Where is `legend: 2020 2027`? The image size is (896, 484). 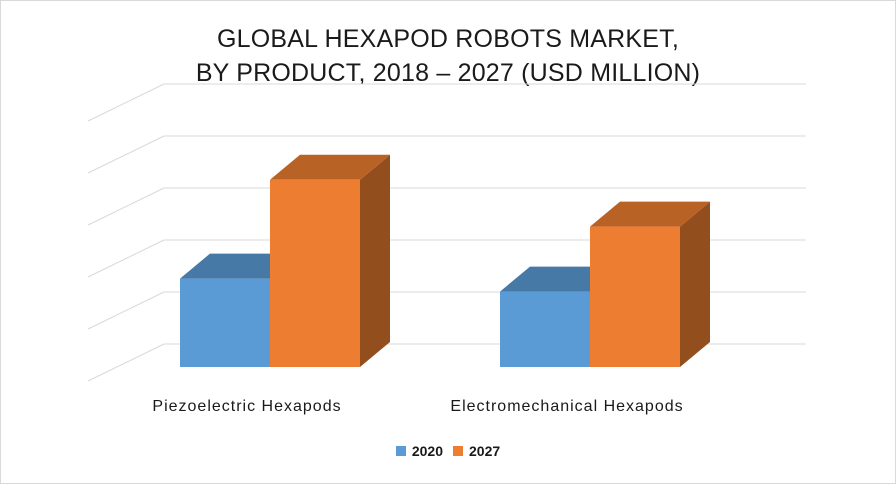 legend: 2020 2027 is located at coordinates (448, 451).